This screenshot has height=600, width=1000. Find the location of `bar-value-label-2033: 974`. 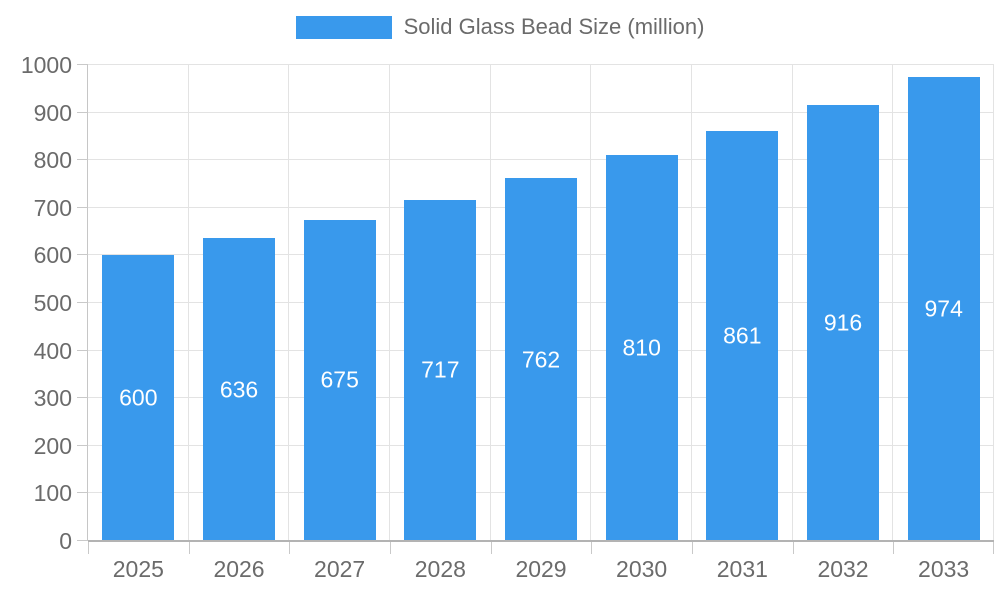

bar-value-label-2033: 974 is located at coordinates (943, 308).